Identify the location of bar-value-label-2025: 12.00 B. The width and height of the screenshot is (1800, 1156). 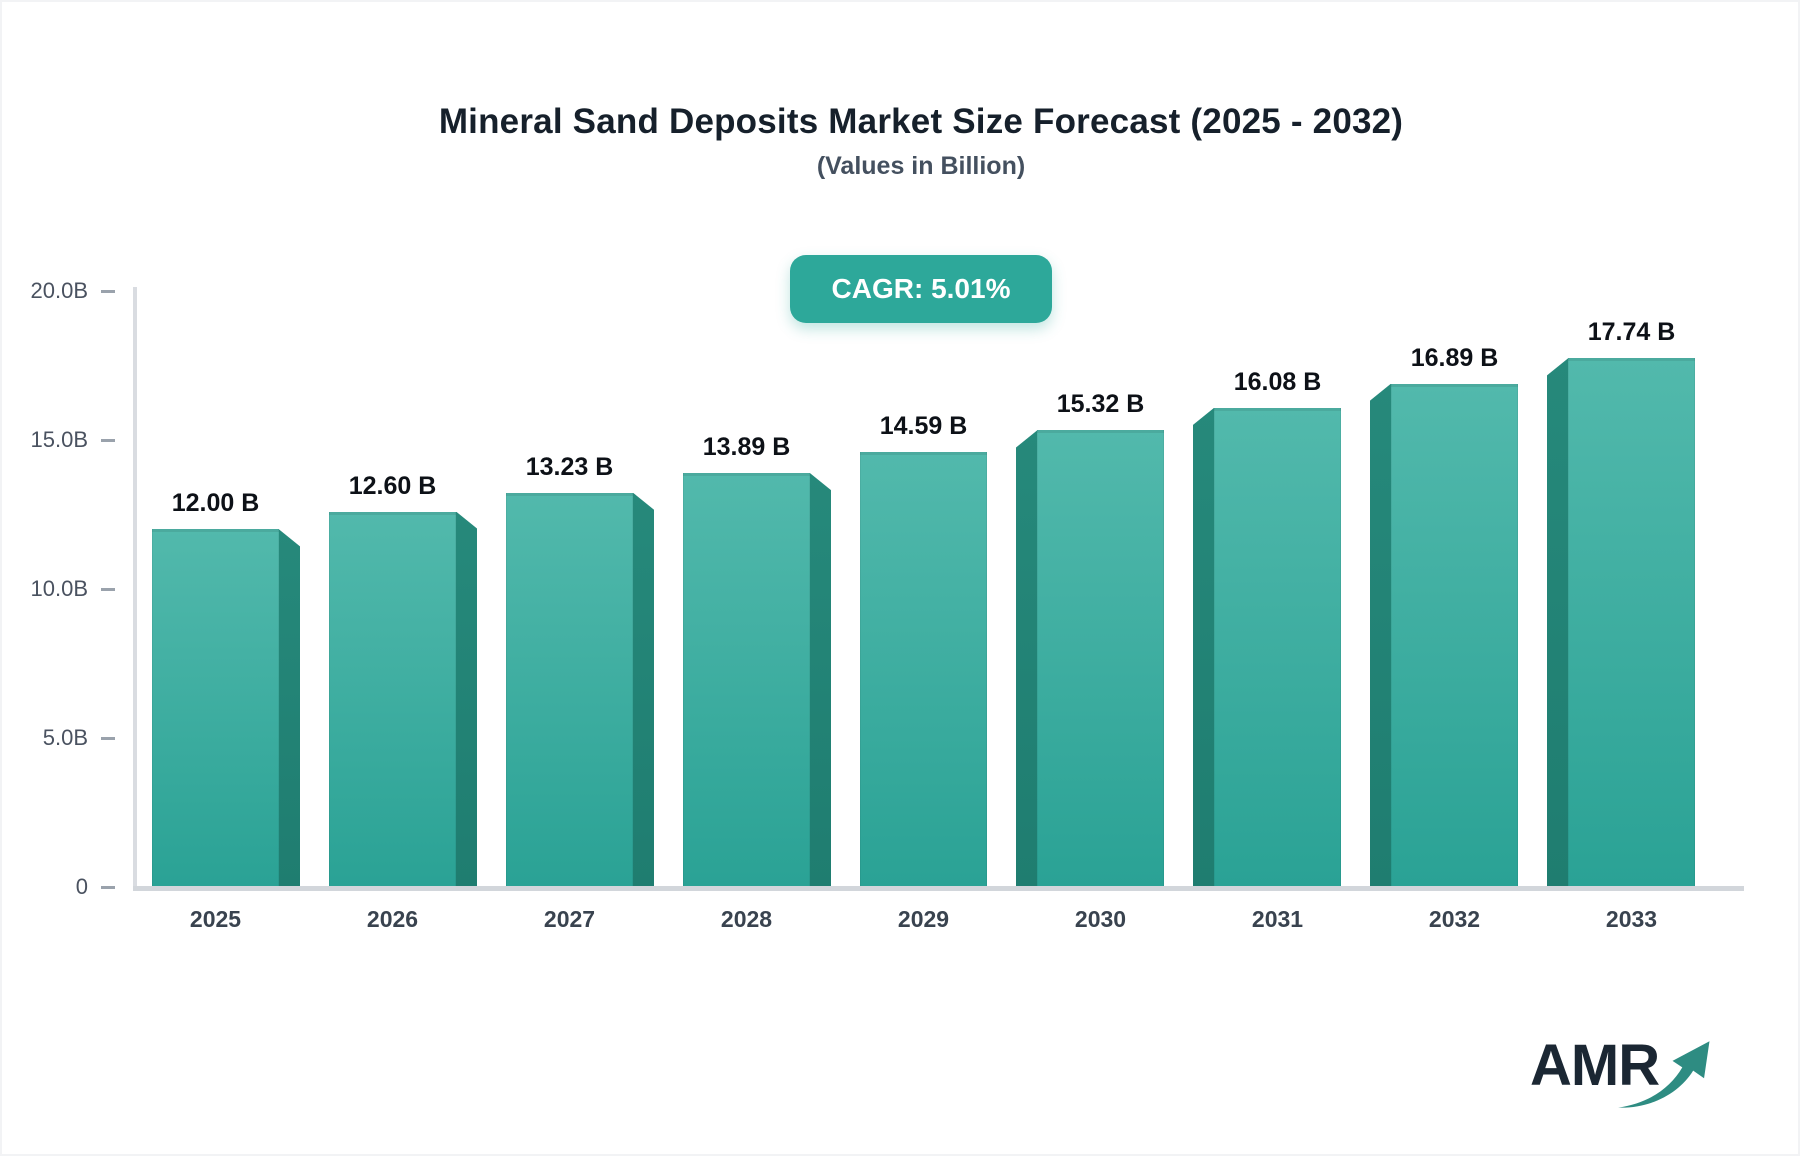
(215, 503).